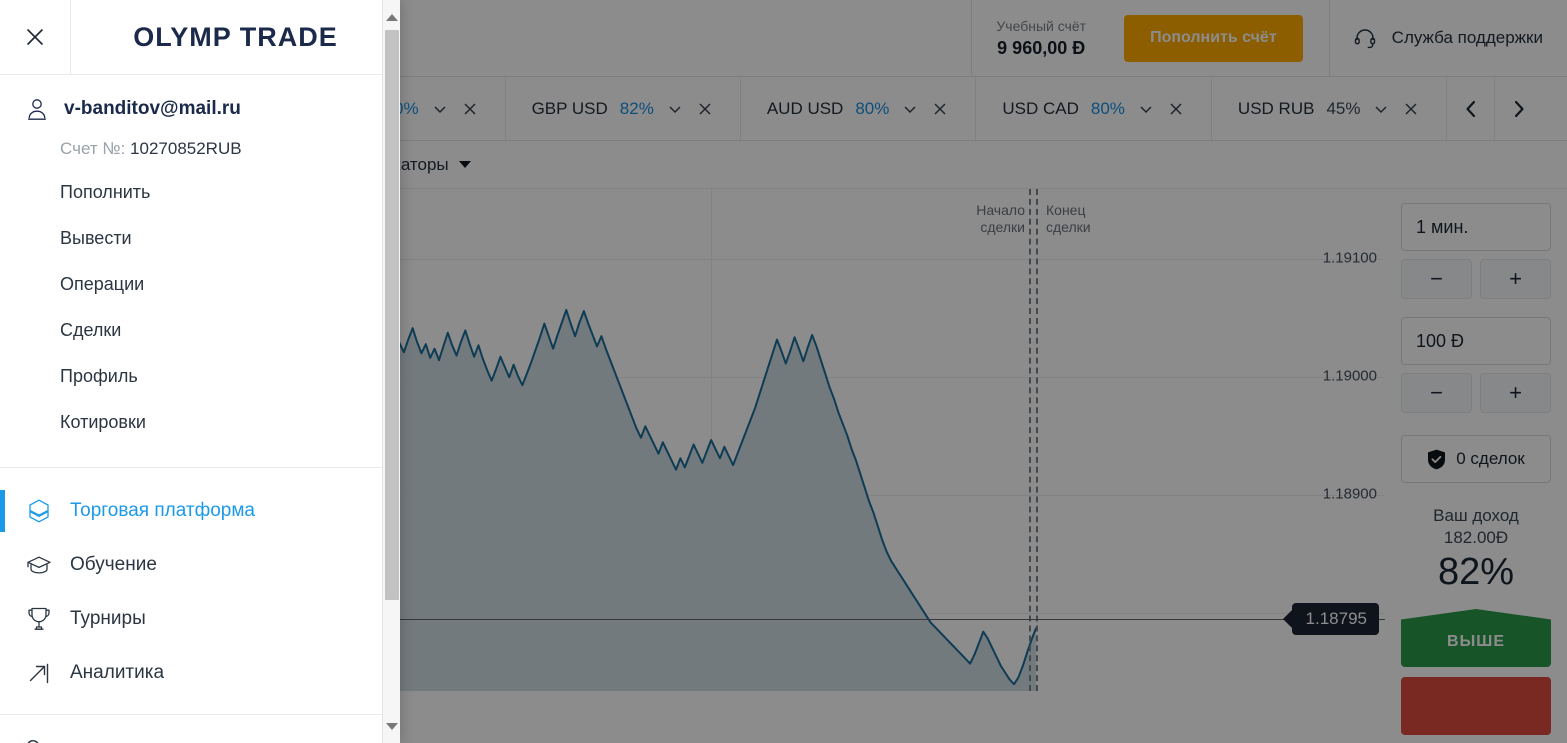  Describe the element at coordinates (1519, 108) in the screenshot. I see `tabs-next-button` at that location.